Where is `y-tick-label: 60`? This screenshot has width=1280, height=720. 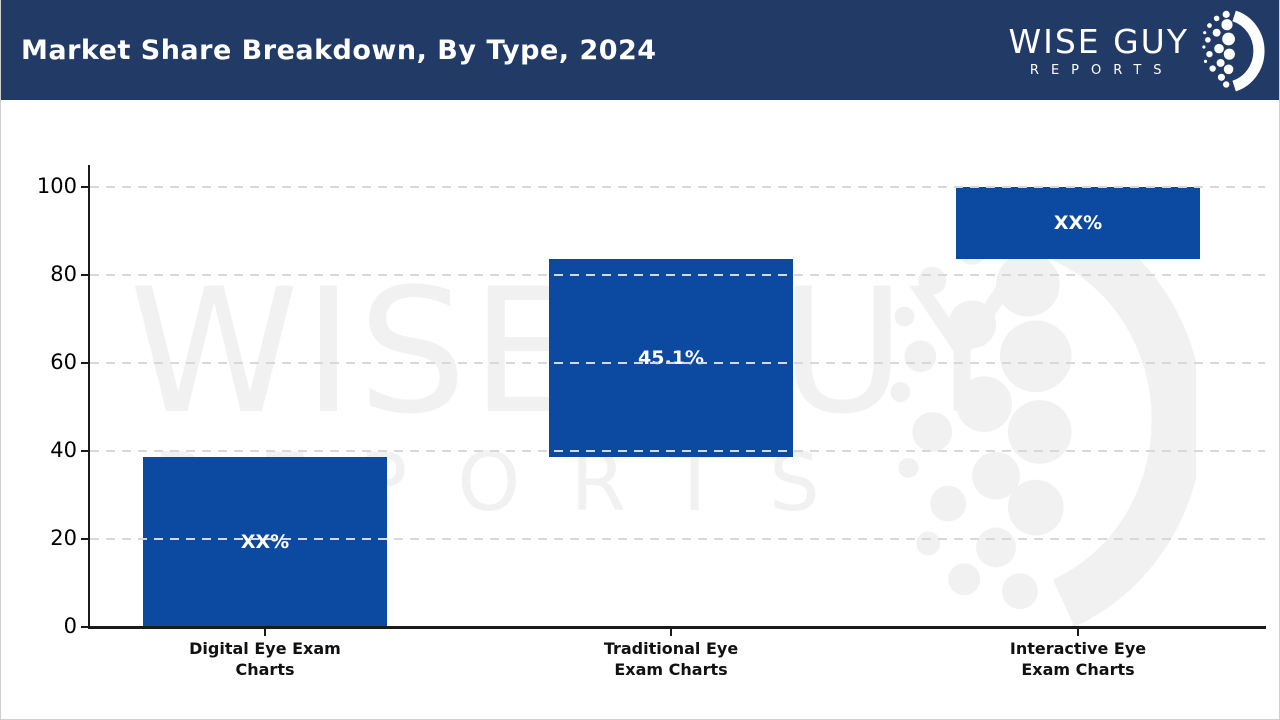
y-tick-label: 60 is located at coordinates (63, 362).